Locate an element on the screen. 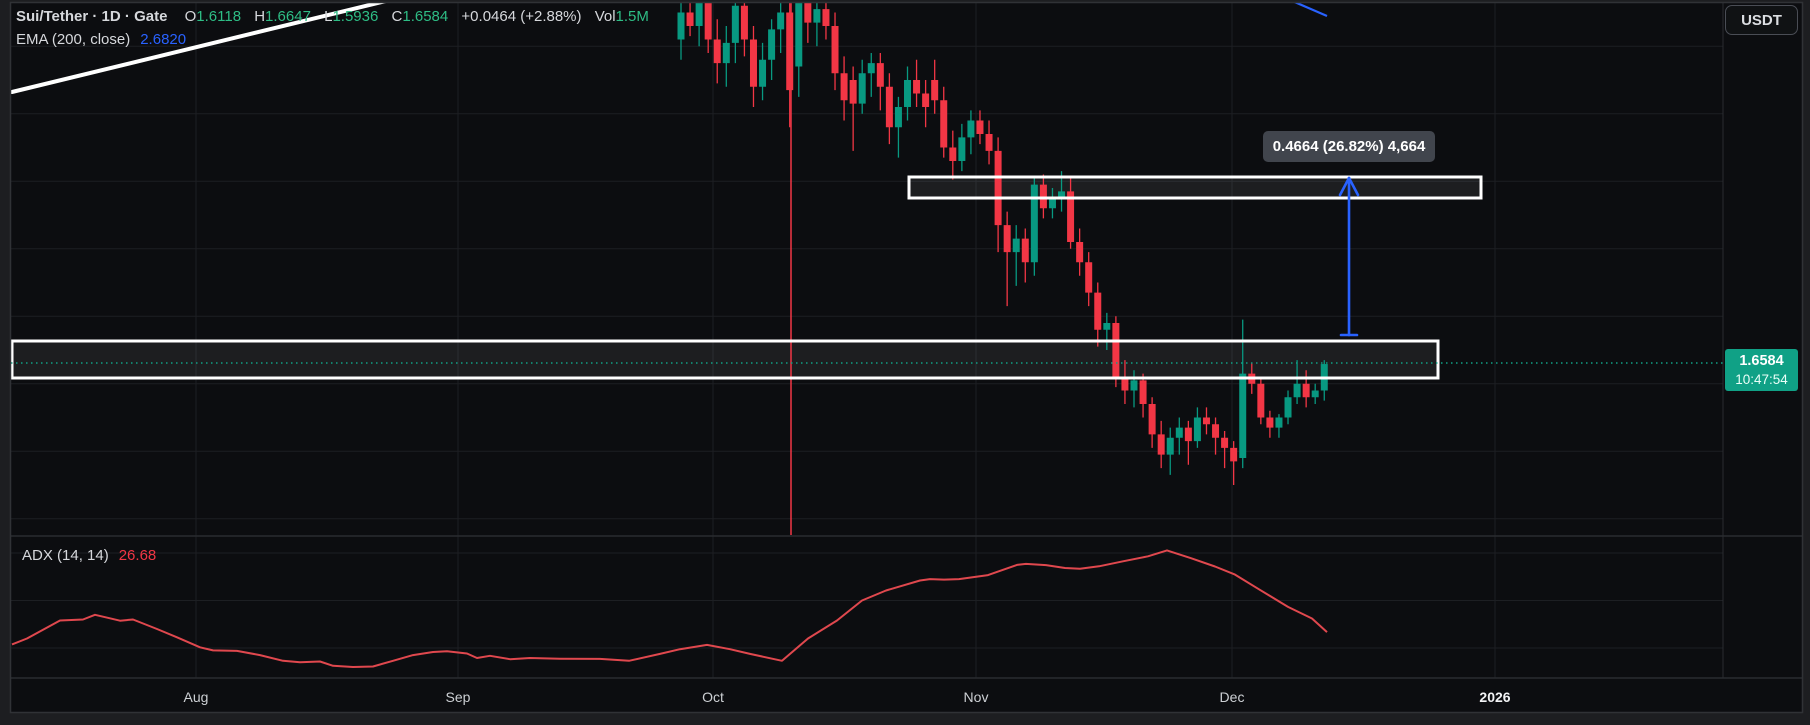 The height and width of the screenshot is (725, 1810). adx-label: ADX (14, 14) is located at coordinates (65, 555).